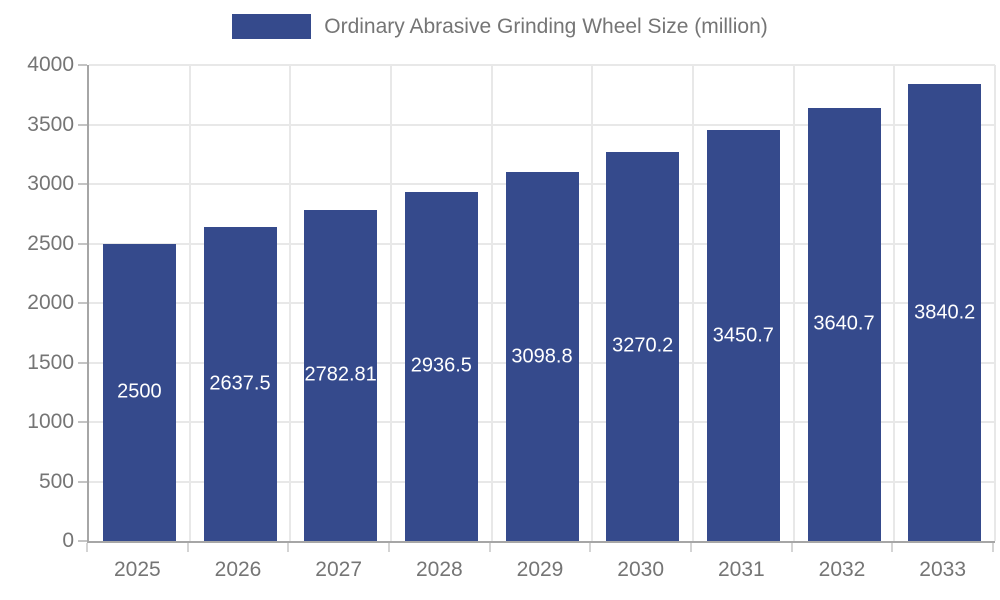 The image size is (1000, 600). What do you see at coordinates (643, 346) in the screenshot?
I see `bar-2030` at bounding box center [643, 346].